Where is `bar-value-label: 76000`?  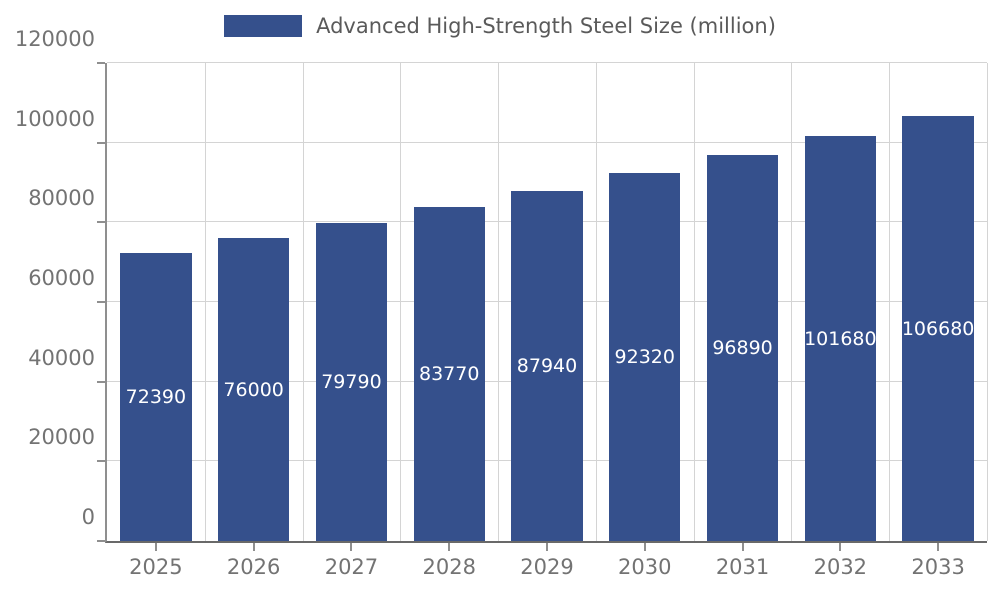
bar-value-label: 76000 is located at coordinates (253, 389).